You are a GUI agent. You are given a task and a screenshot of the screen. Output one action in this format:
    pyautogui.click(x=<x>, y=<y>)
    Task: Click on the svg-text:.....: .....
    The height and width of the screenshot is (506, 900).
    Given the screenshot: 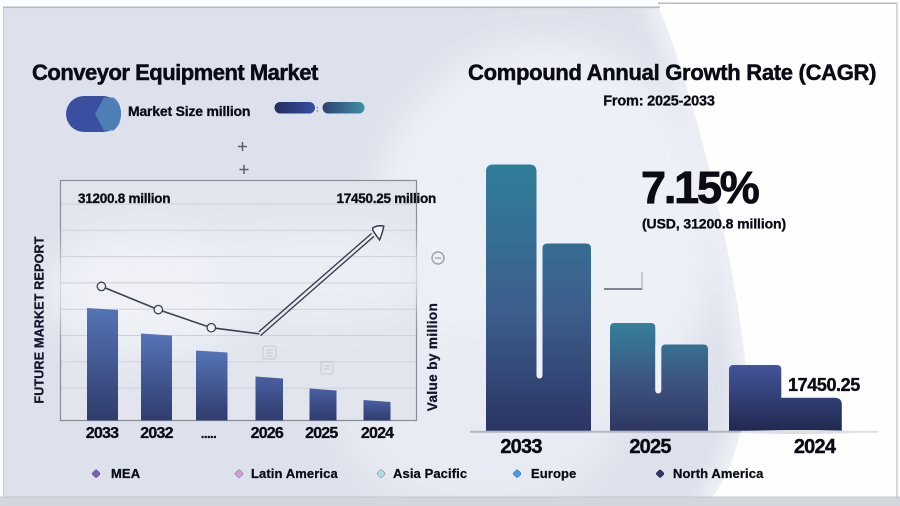 What is the action you would take?
    pyautogui.click(x=209, y=433)
    